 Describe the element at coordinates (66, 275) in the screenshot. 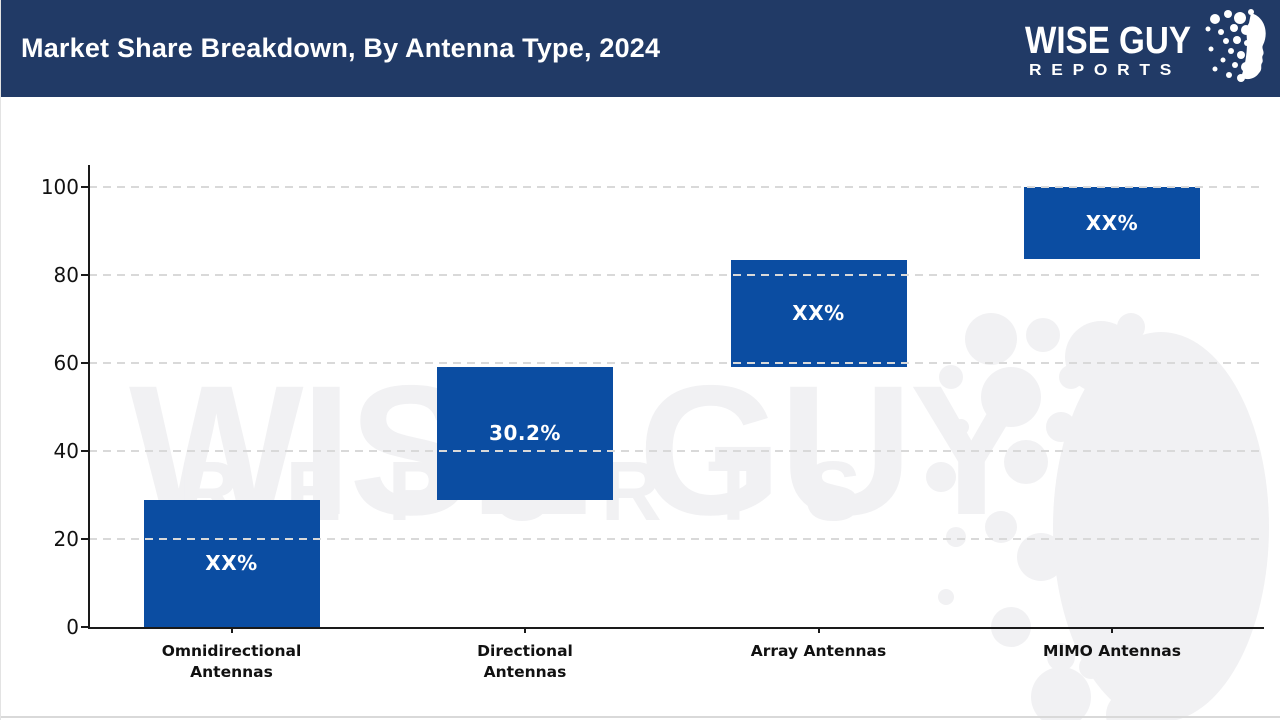

I see `y-tick-label-80: 80` at that location.